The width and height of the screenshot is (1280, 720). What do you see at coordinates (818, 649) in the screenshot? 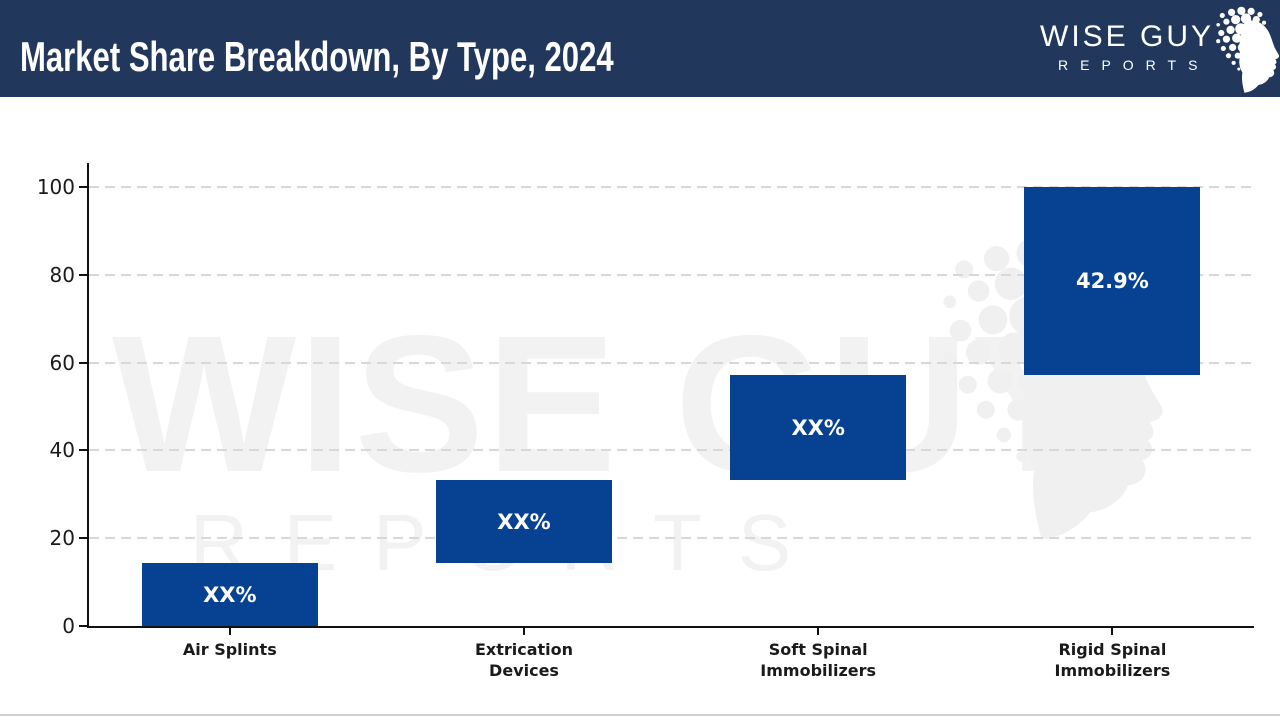
I see `x-category-label-line: Soft Spinal` at bounding box center [818, 649].